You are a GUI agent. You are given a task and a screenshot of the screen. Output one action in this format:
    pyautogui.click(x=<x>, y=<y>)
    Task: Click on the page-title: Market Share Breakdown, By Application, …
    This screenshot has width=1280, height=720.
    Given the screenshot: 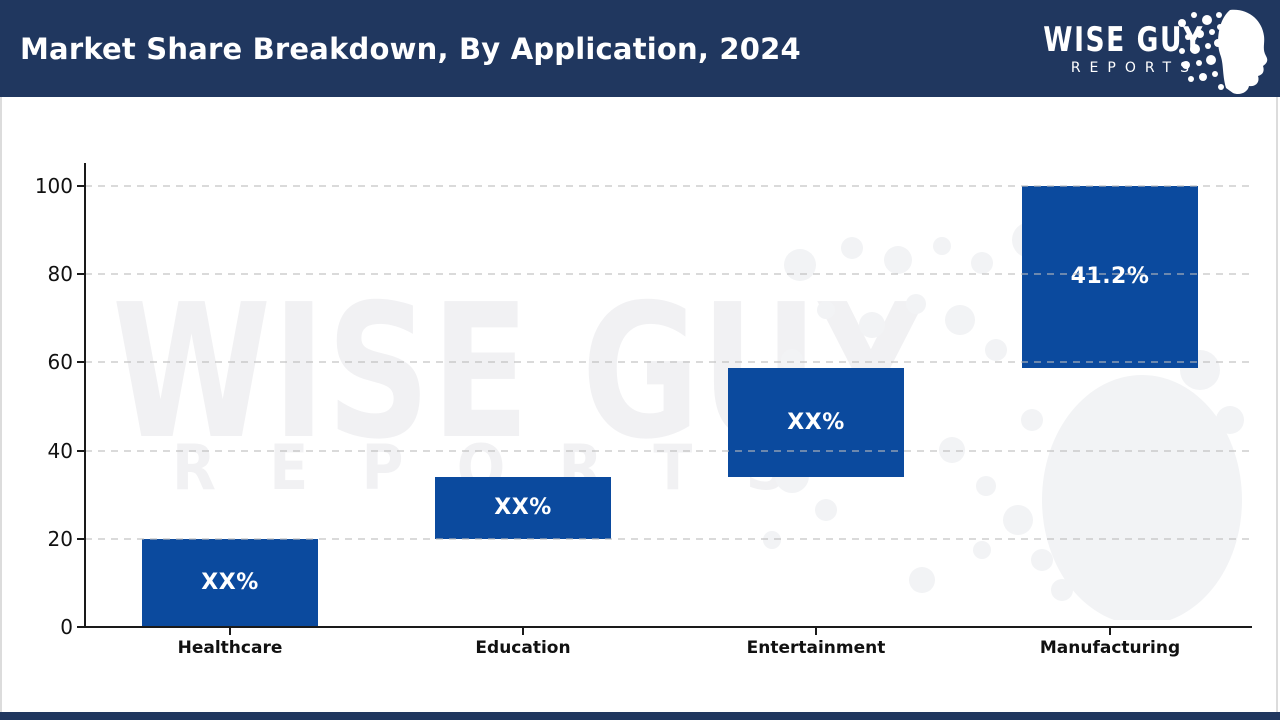 What is the action you would take?
    pyautogui.click(x=410, y=48)
    